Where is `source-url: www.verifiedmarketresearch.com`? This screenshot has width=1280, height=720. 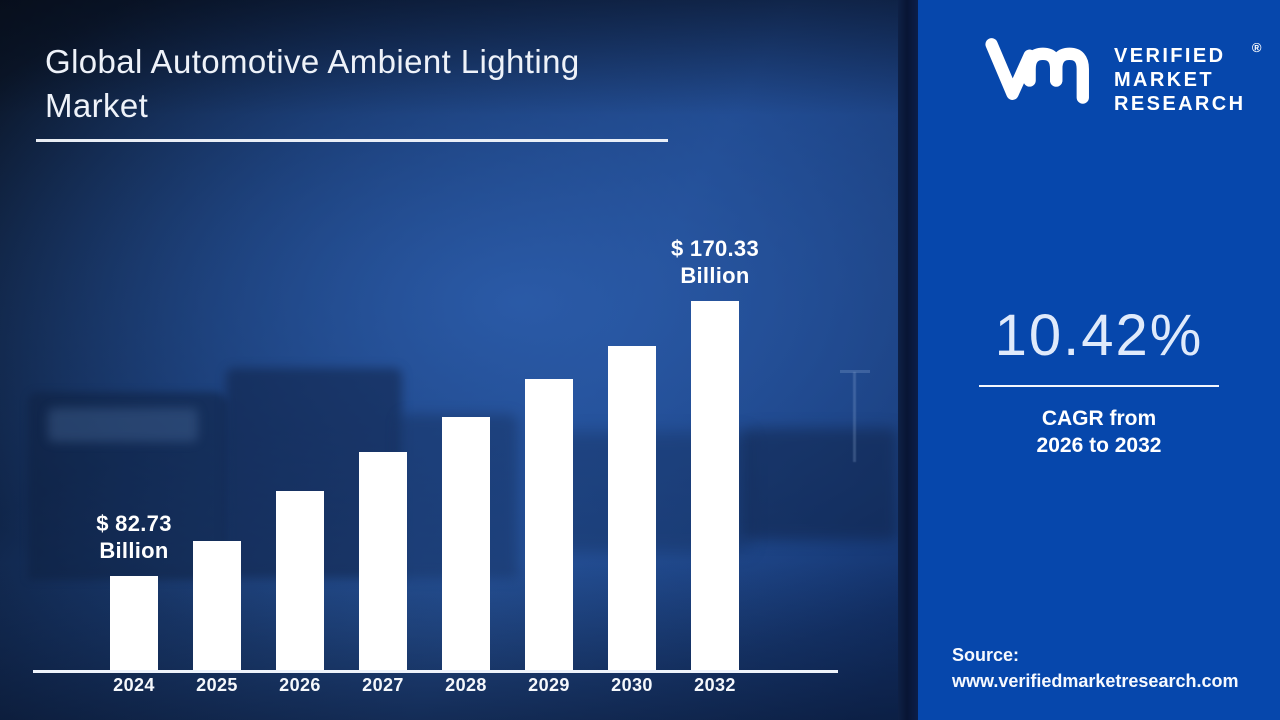 source-url: www.verifiedmarketresearch.com is located at coordinates (1095, 681).